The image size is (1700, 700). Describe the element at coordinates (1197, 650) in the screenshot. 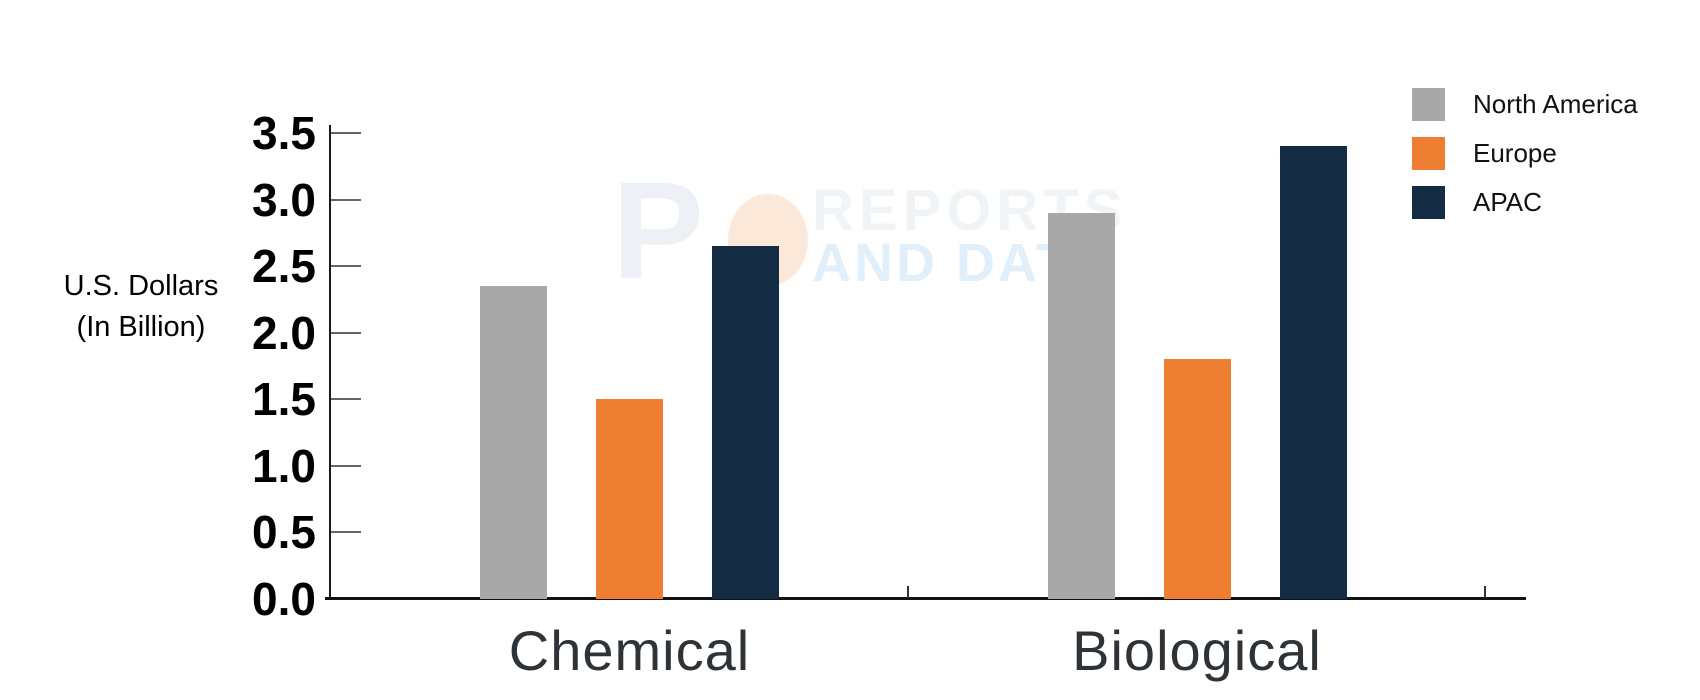

I see `x-category-label-biological: Biological` at that location.